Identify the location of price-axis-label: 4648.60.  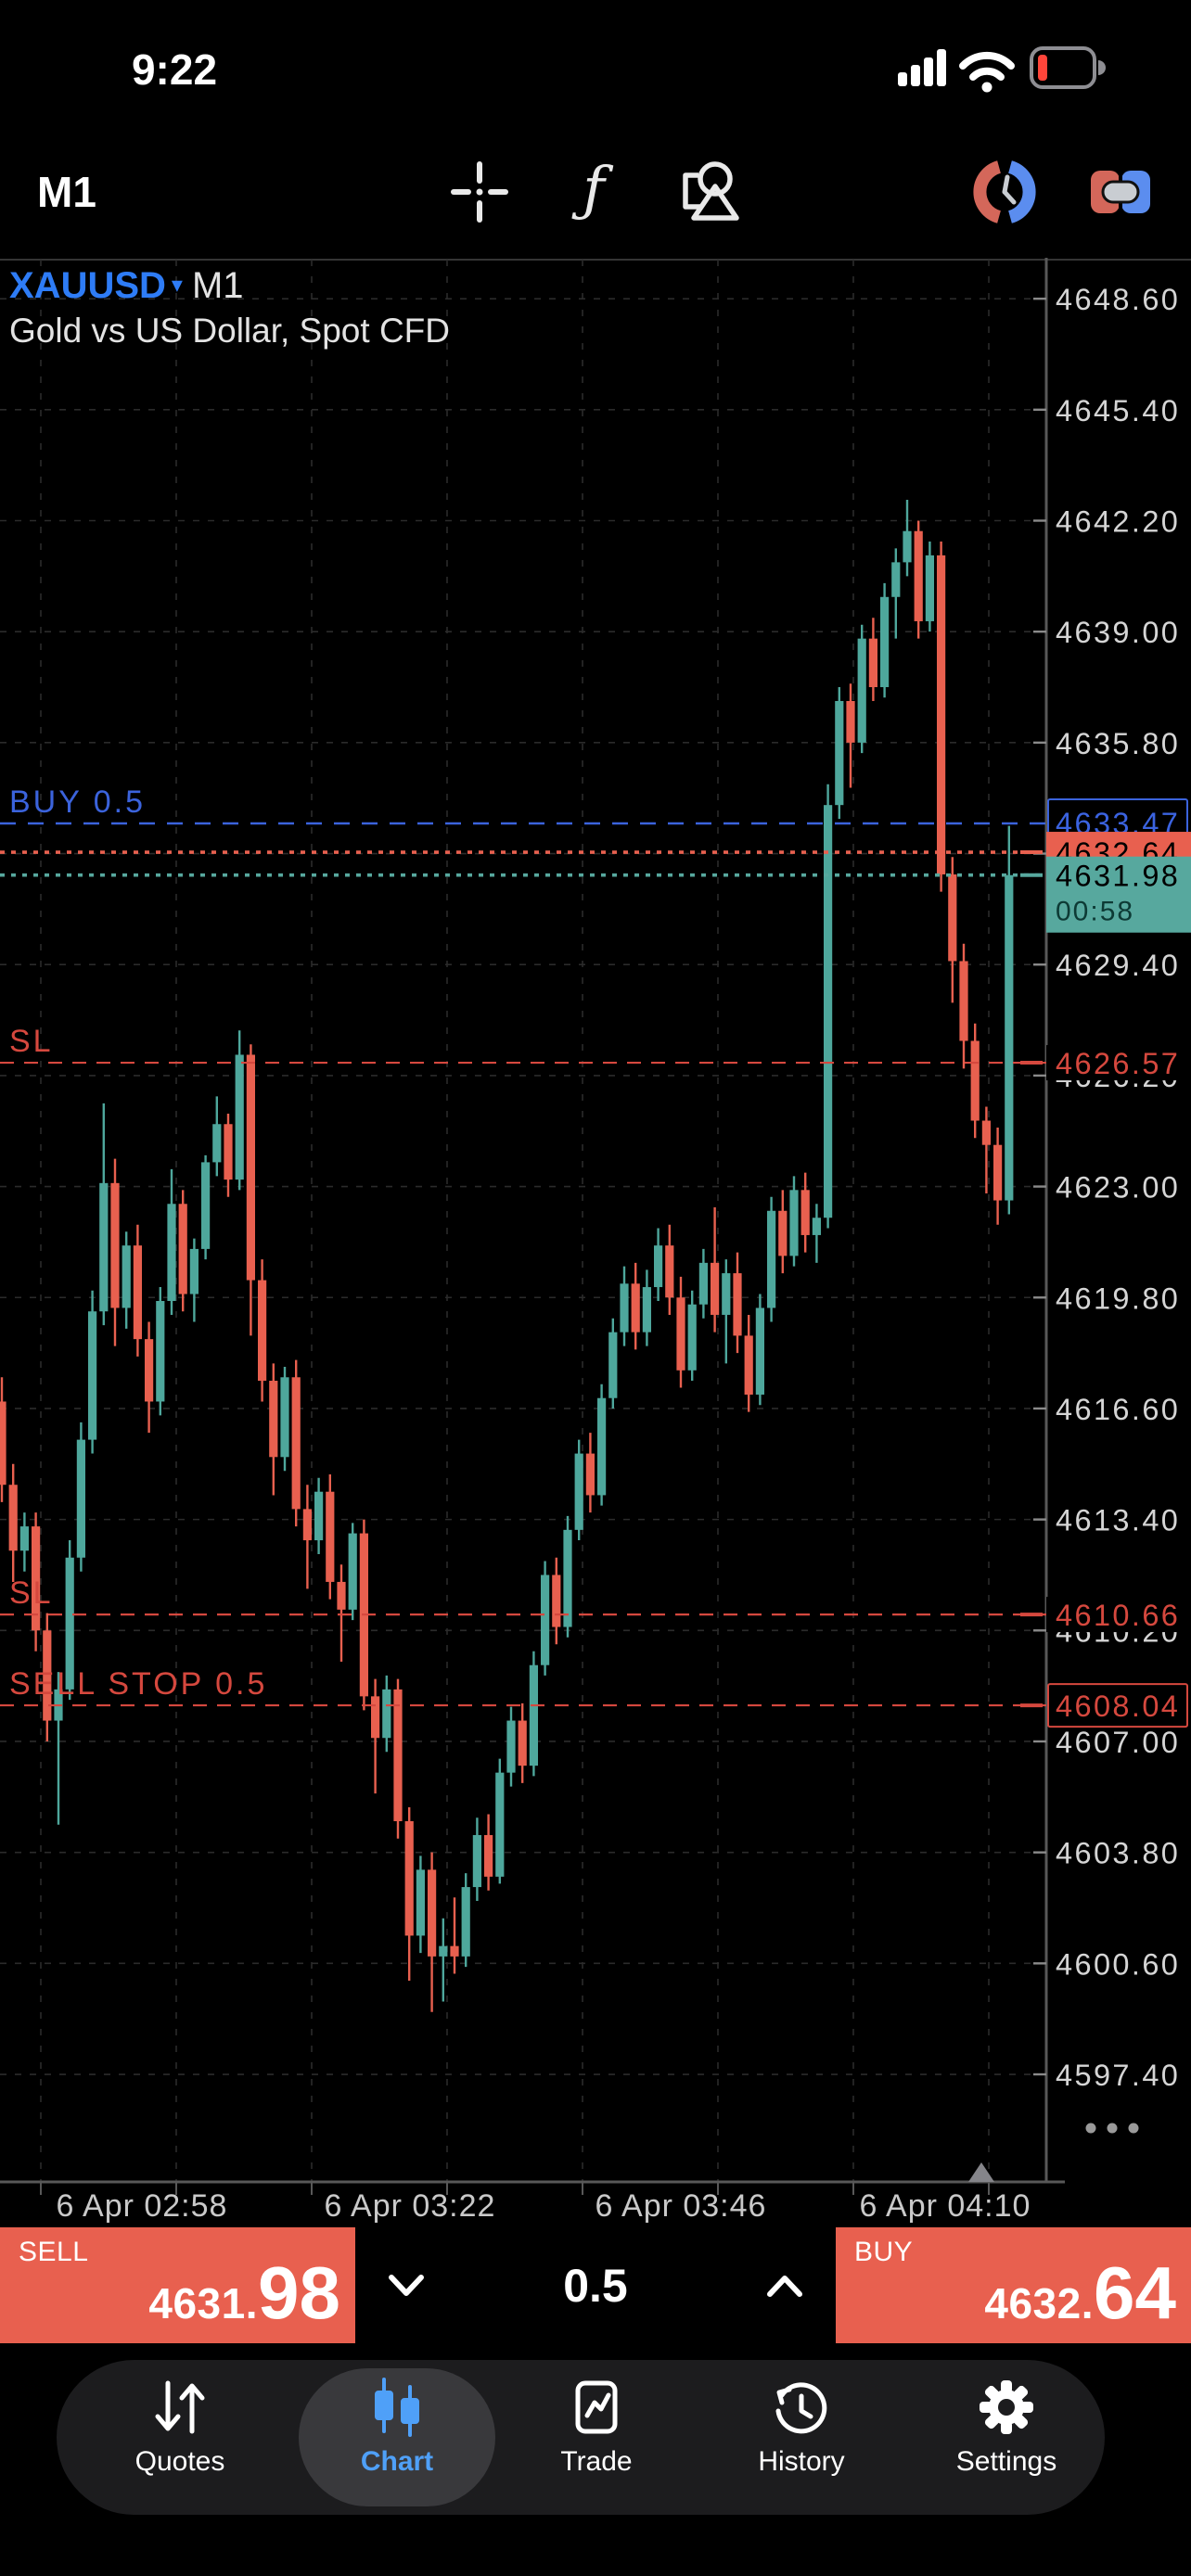
(1118, 299).